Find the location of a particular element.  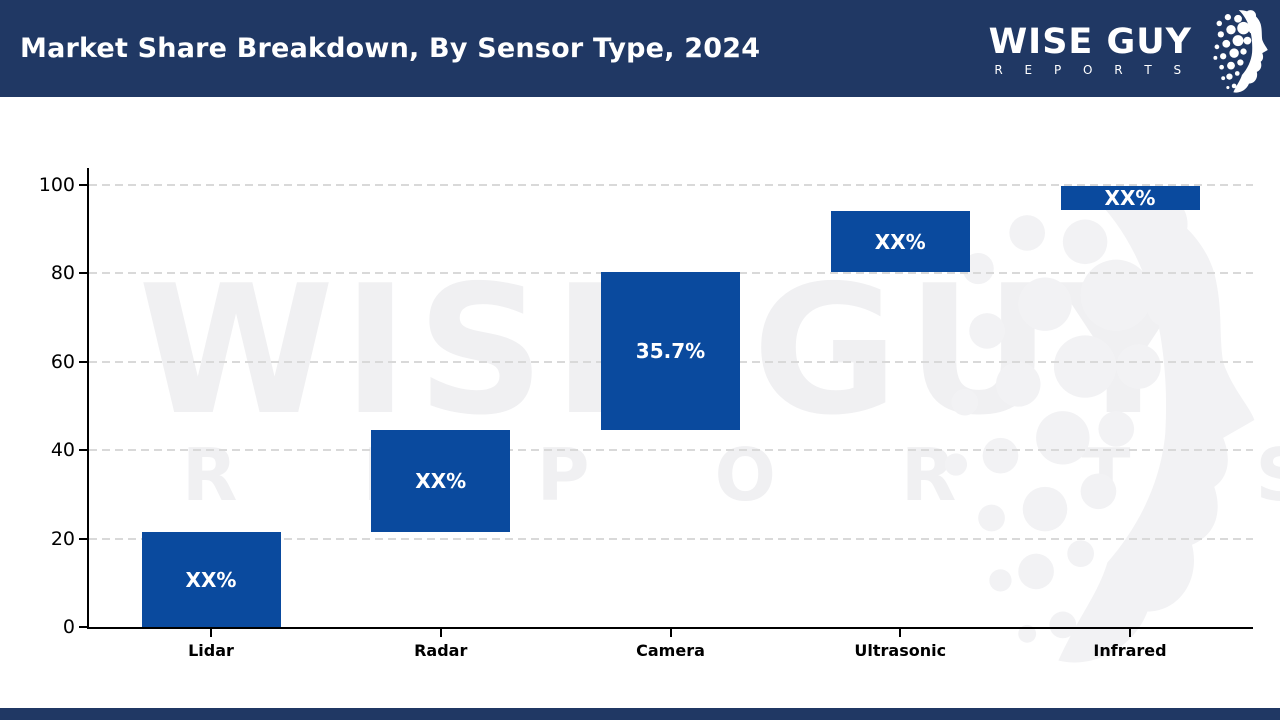

y-axis-line is located at coordinates (88, 398).